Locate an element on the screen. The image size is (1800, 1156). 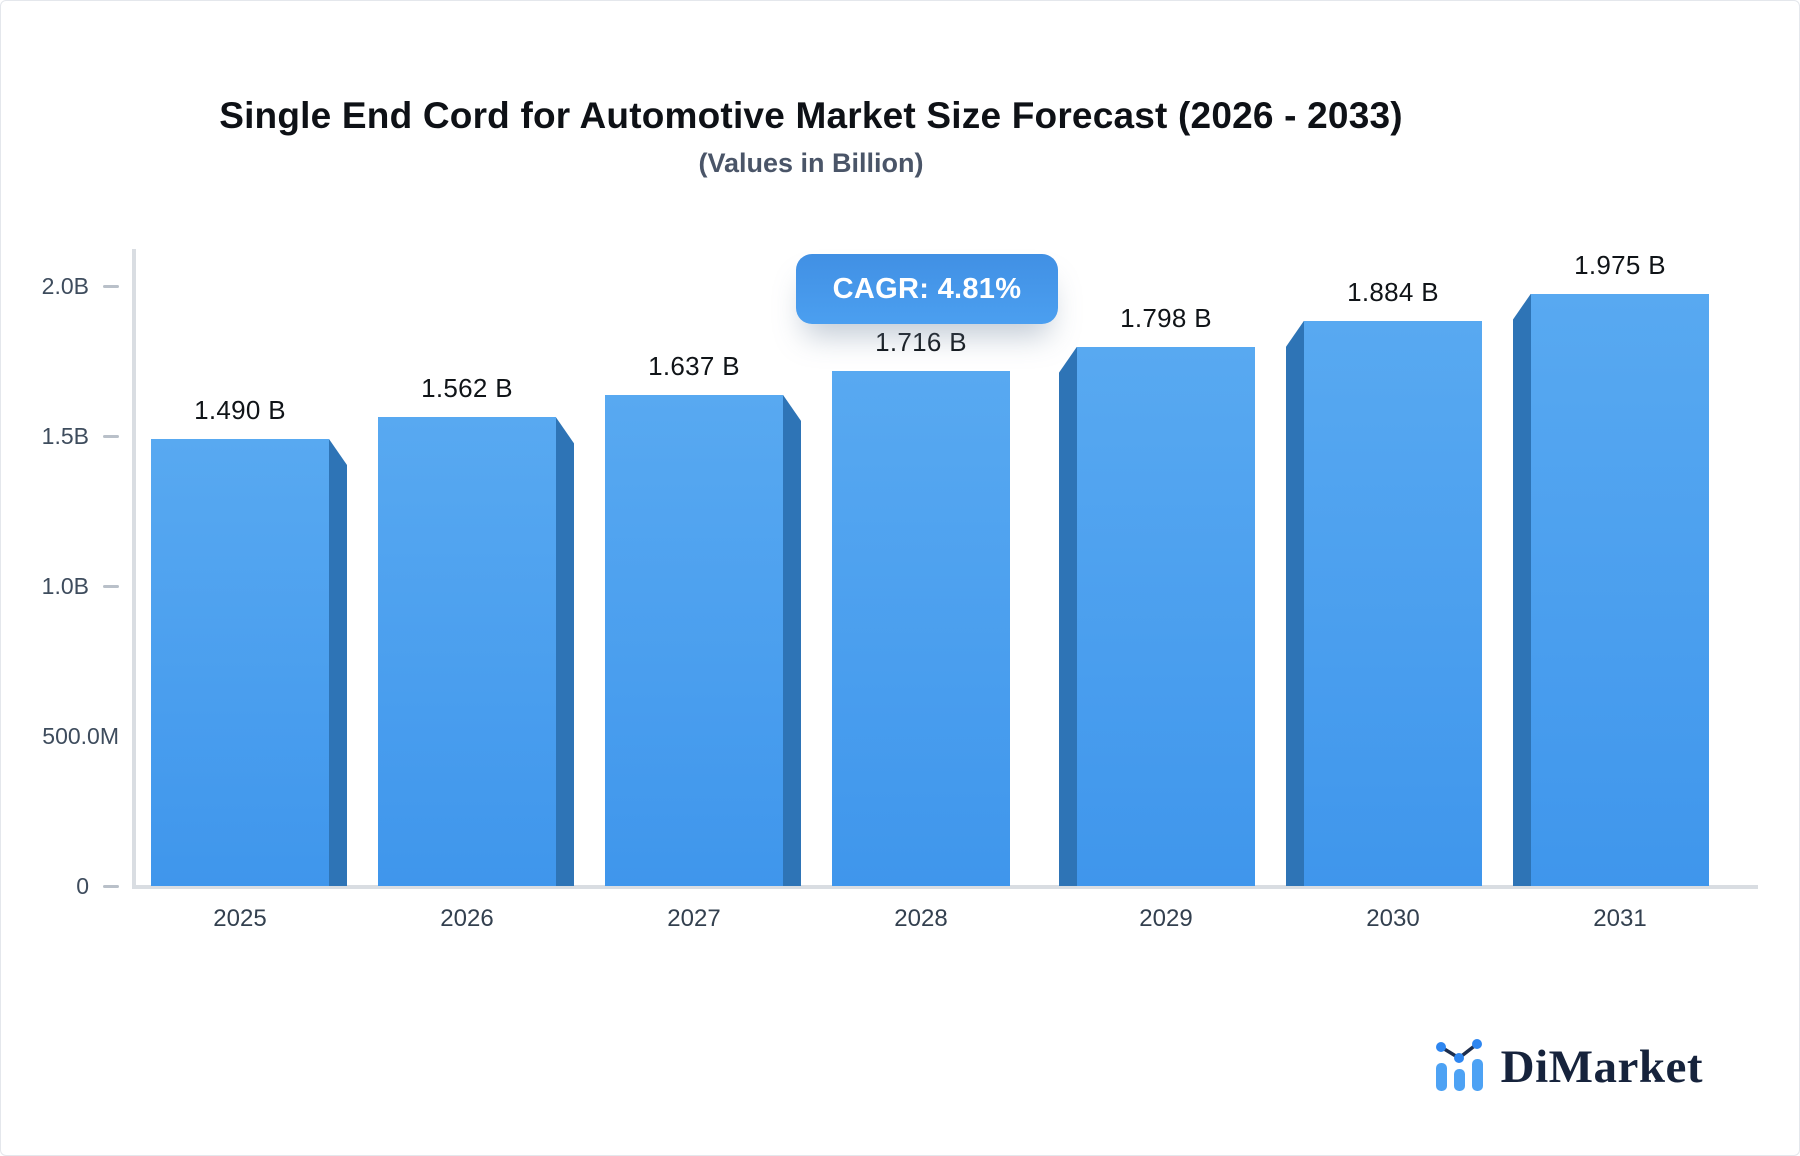
x-axis-label: 2025 is located at coordinates (240, 918).